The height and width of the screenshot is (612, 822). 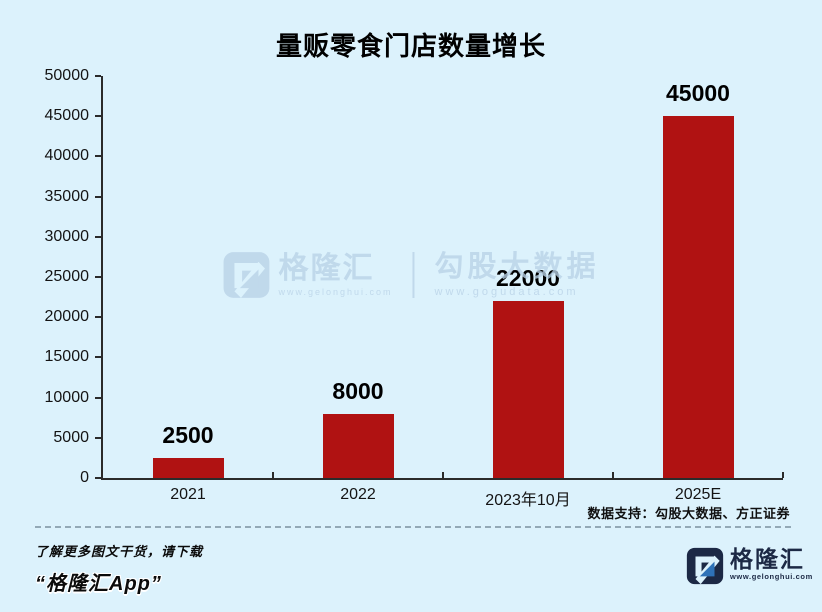 What do you see at coordinates (119, 568) in the screenshot?
I see `promo-block: 了解更多图文干货，请下载 “格隆汇App”` at bounding box center [119, 568].